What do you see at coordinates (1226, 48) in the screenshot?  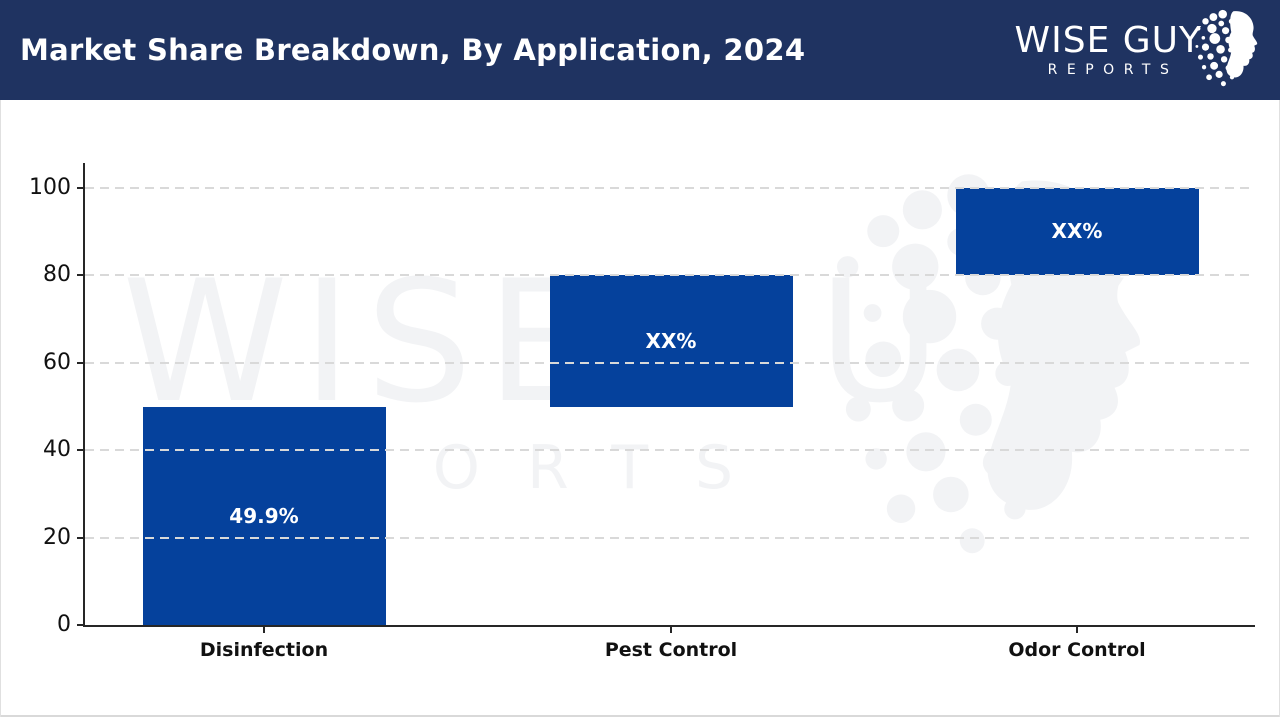 I see `logo-head-icon` at bounding box center [1226, 48].